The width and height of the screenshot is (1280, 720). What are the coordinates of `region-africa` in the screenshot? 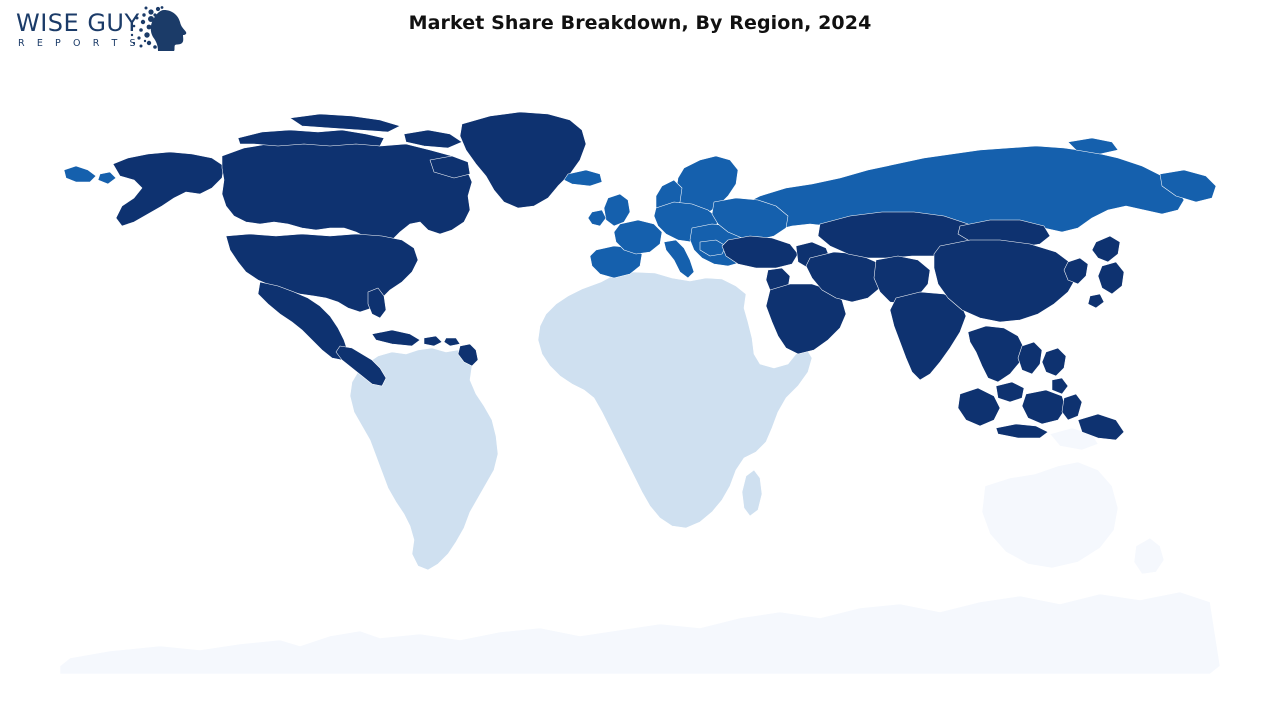 It's located at (675, 400).